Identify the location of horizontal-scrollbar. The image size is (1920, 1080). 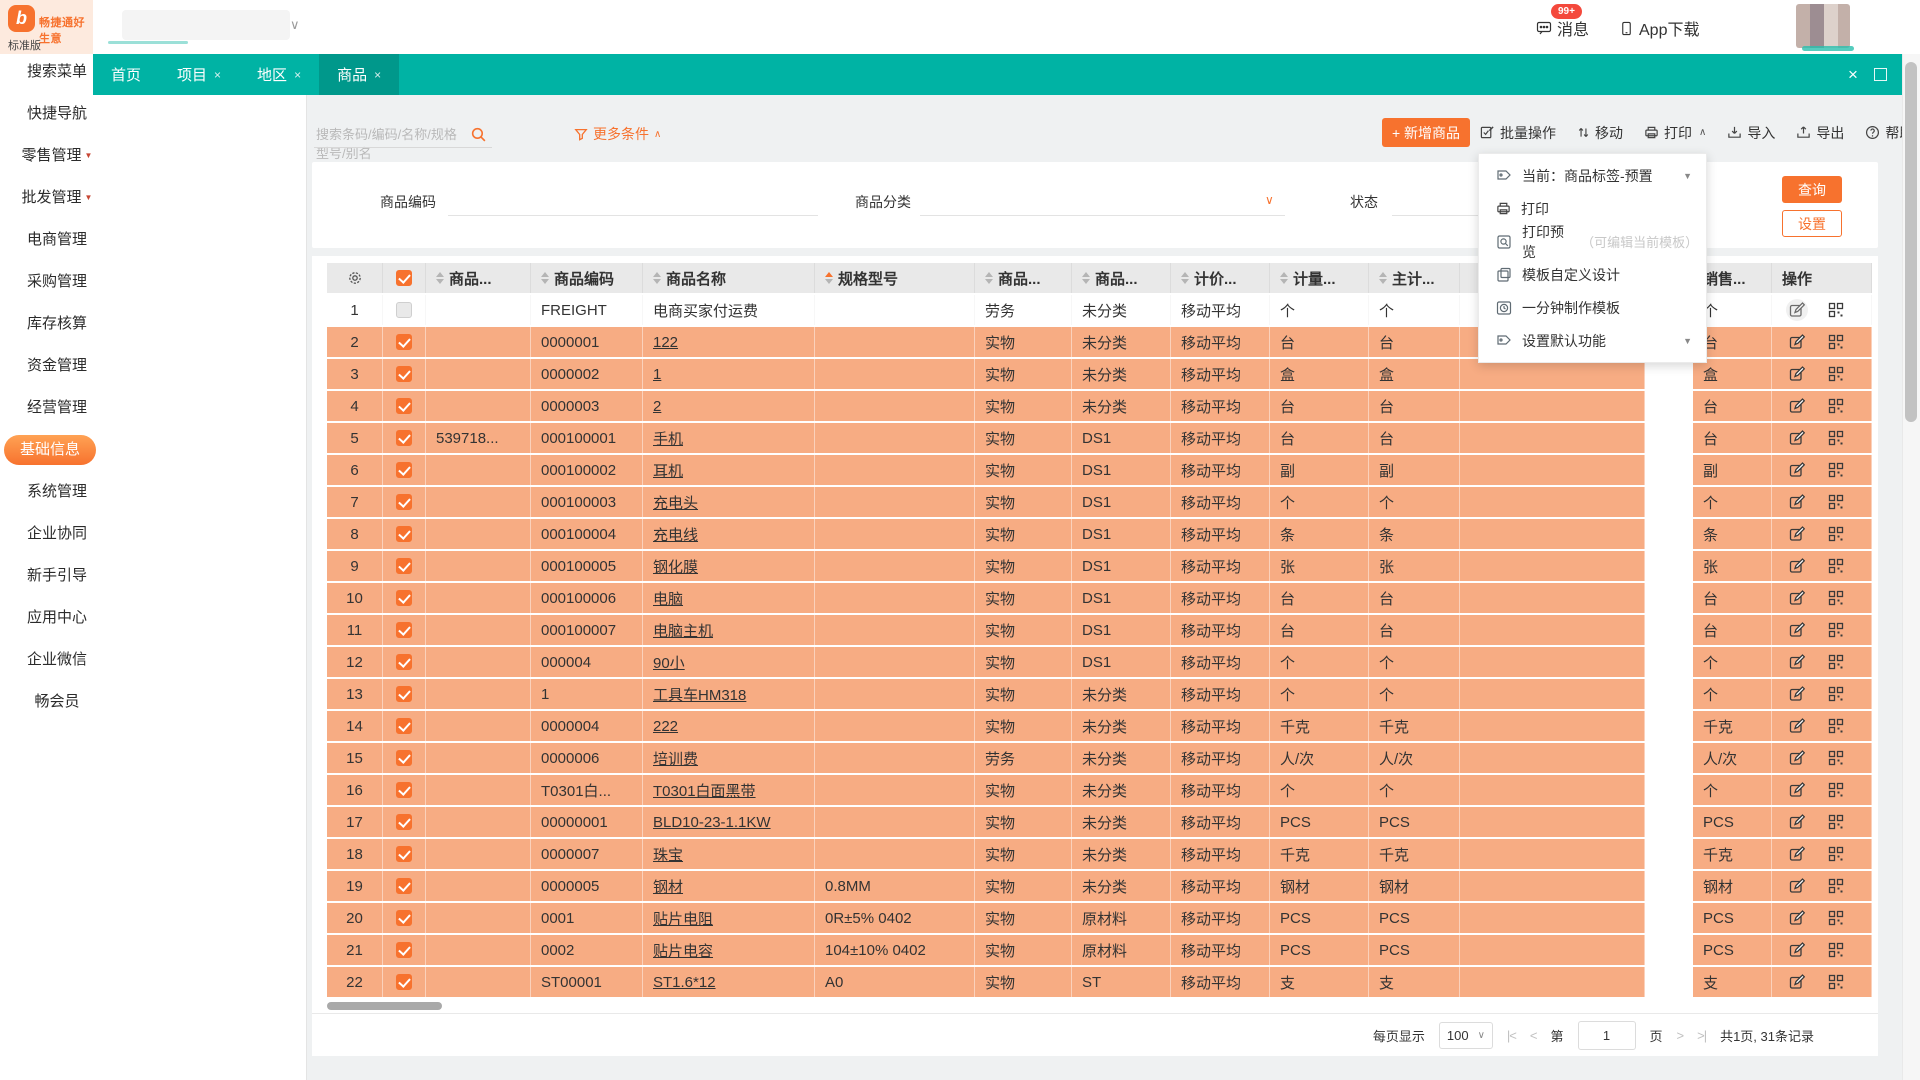
(384, 1006).